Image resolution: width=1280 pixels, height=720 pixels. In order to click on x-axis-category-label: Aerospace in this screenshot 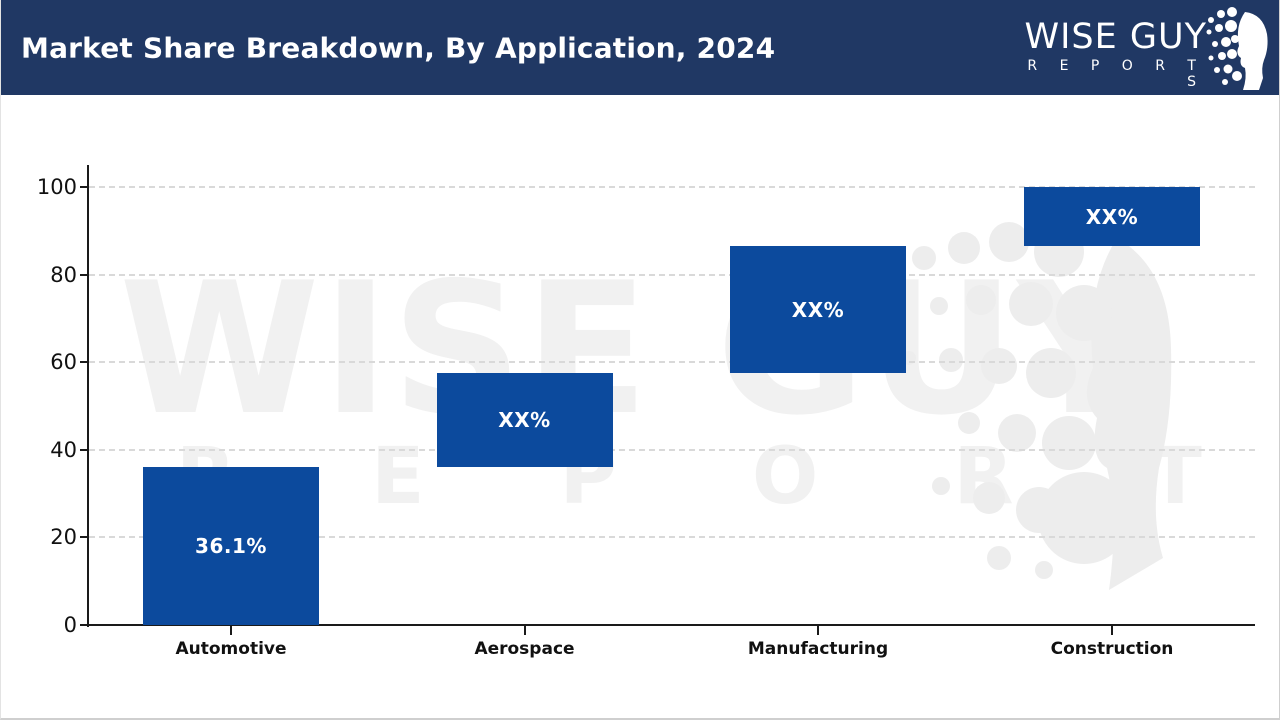, I will do `click(524, 649)`.